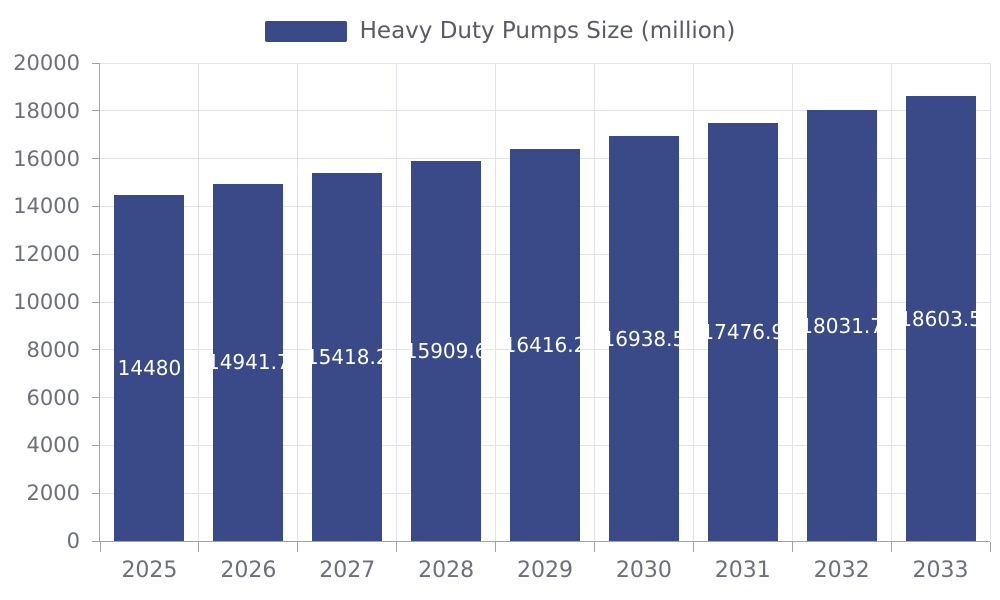 The image size is (1000, 600). What do you see at coordinates (53, 397) in the screenshot?
I see `y-tick-label: 6000` at bounding box center [53, 397].